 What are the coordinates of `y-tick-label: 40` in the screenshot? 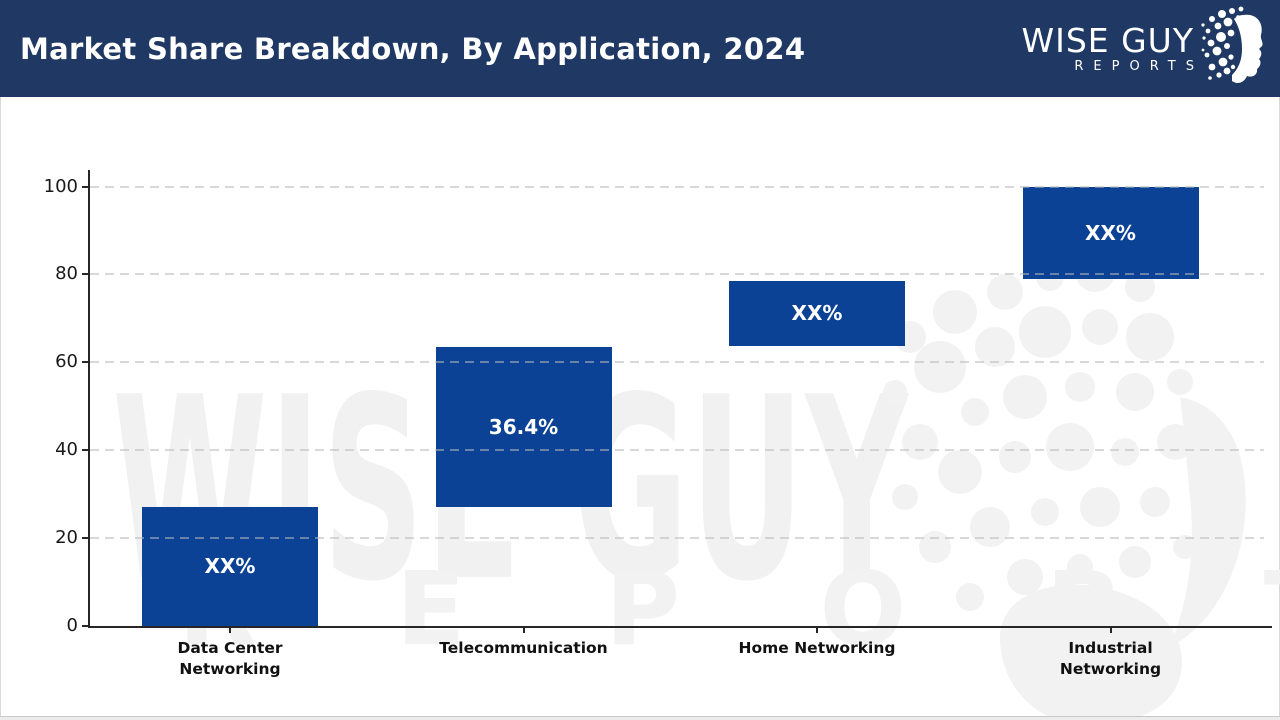 It's located at (66, 450).